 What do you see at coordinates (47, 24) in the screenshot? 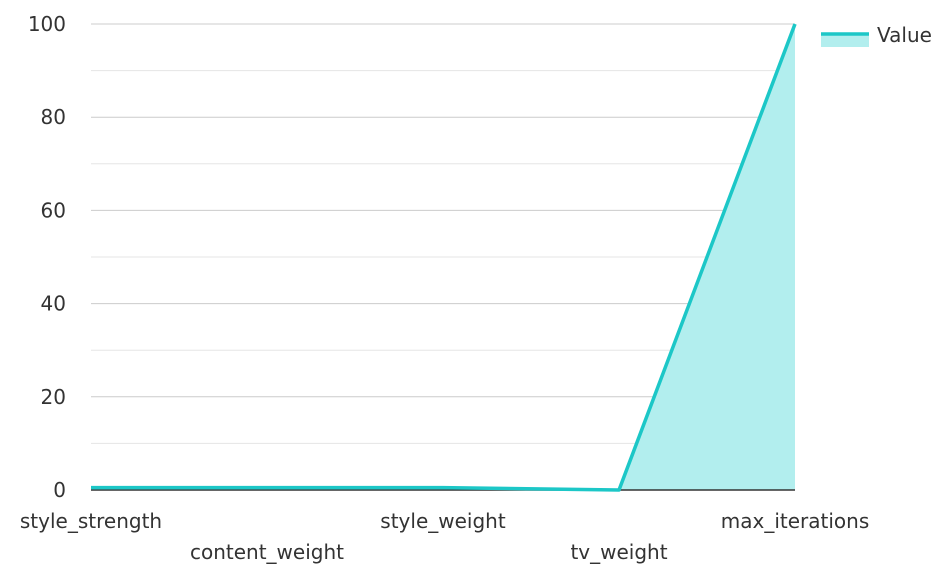
I see `y-tick-label: 100` at bounding box center [47, 24].